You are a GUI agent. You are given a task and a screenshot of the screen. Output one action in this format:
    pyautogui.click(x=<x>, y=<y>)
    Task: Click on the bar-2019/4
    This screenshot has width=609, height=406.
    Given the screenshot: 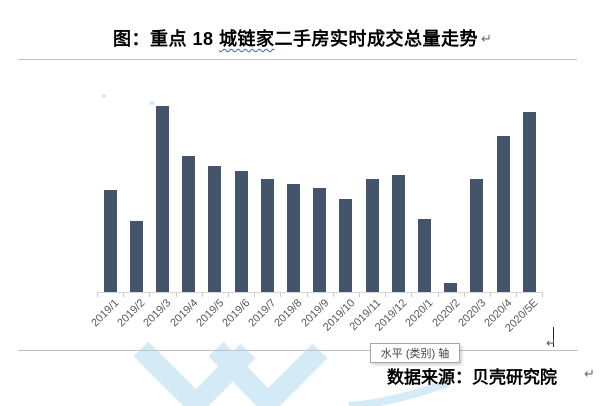 What is the action you would take?
    pyautogui.click(x=189, y=224)
    